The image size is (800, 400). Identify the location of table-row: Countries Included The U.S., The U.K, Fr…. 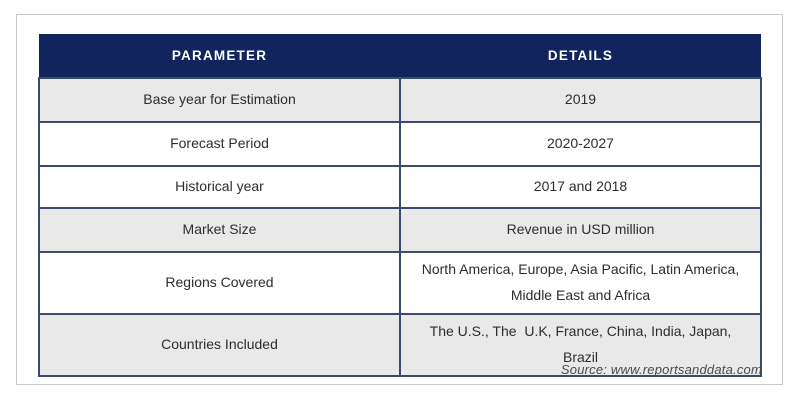
(400, 344).